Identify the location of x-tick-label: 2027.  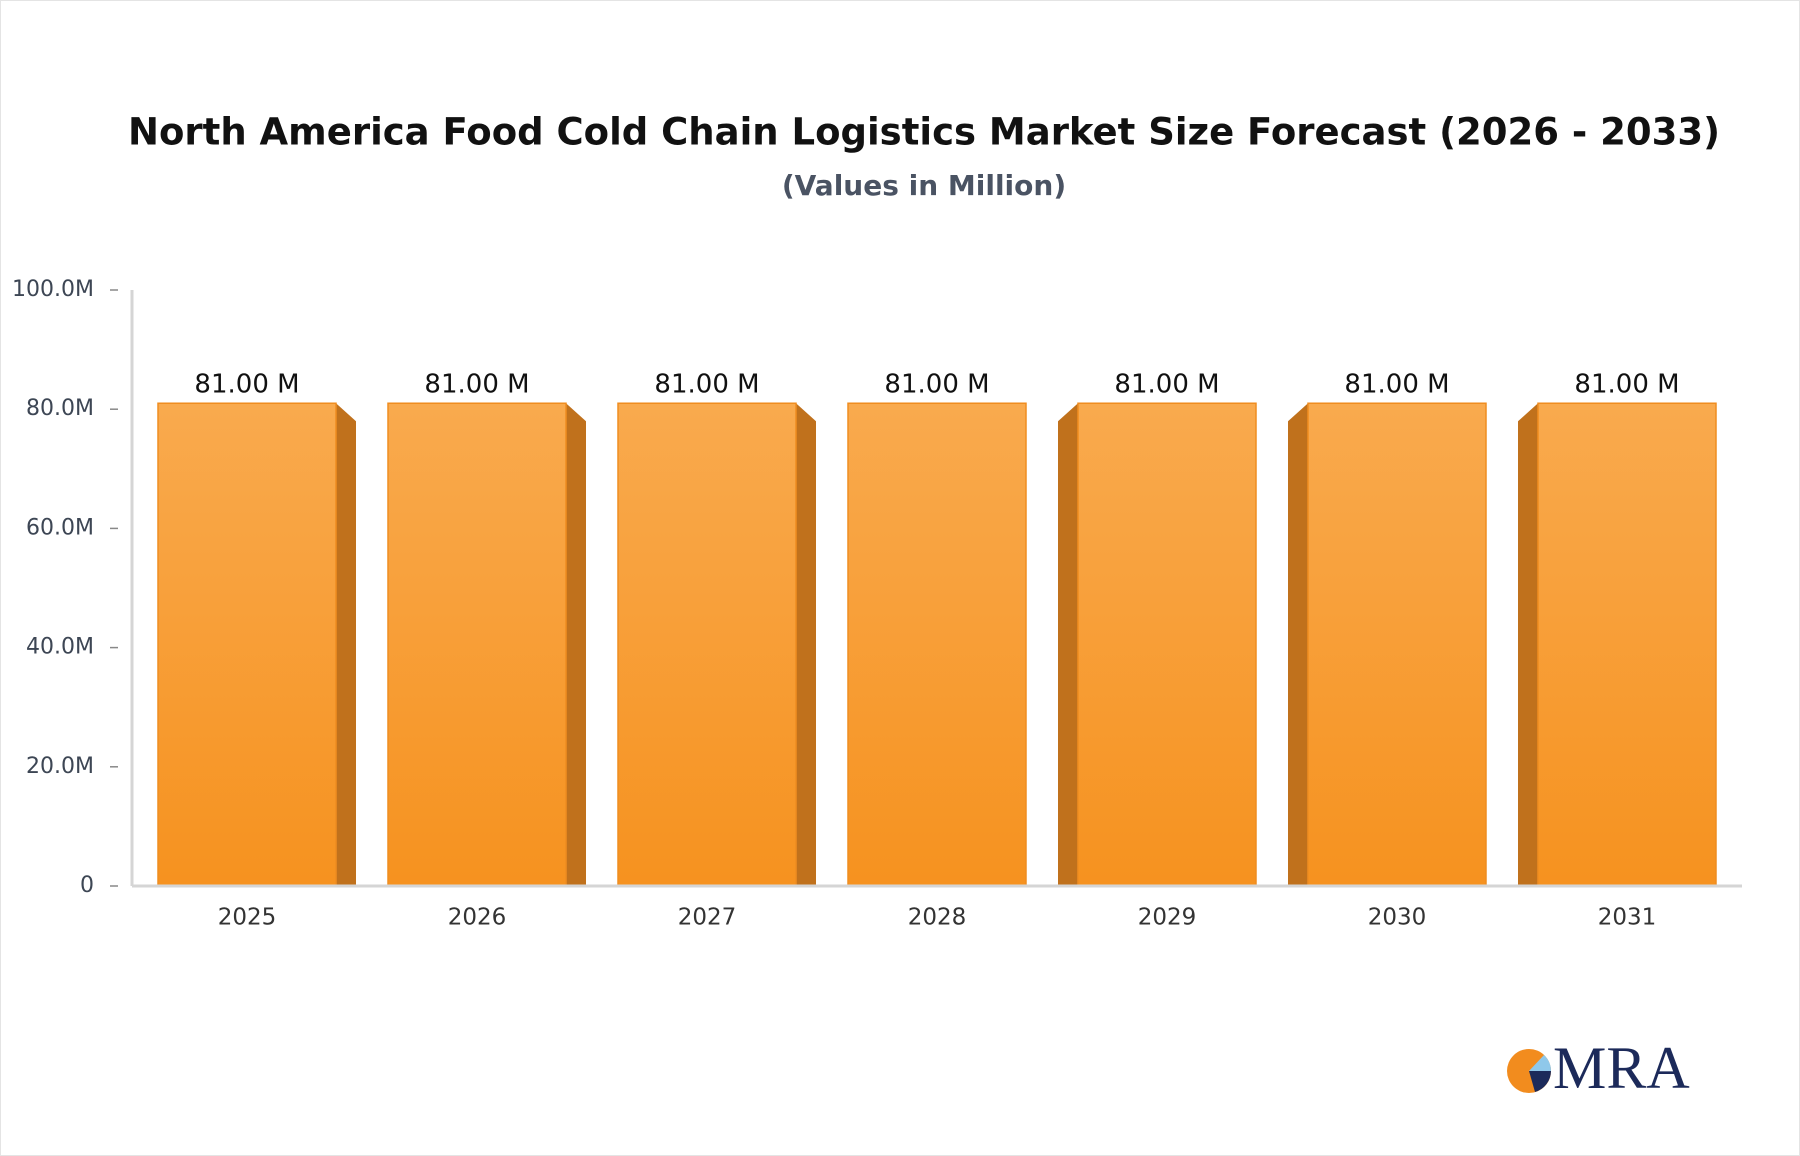
(707, 918).